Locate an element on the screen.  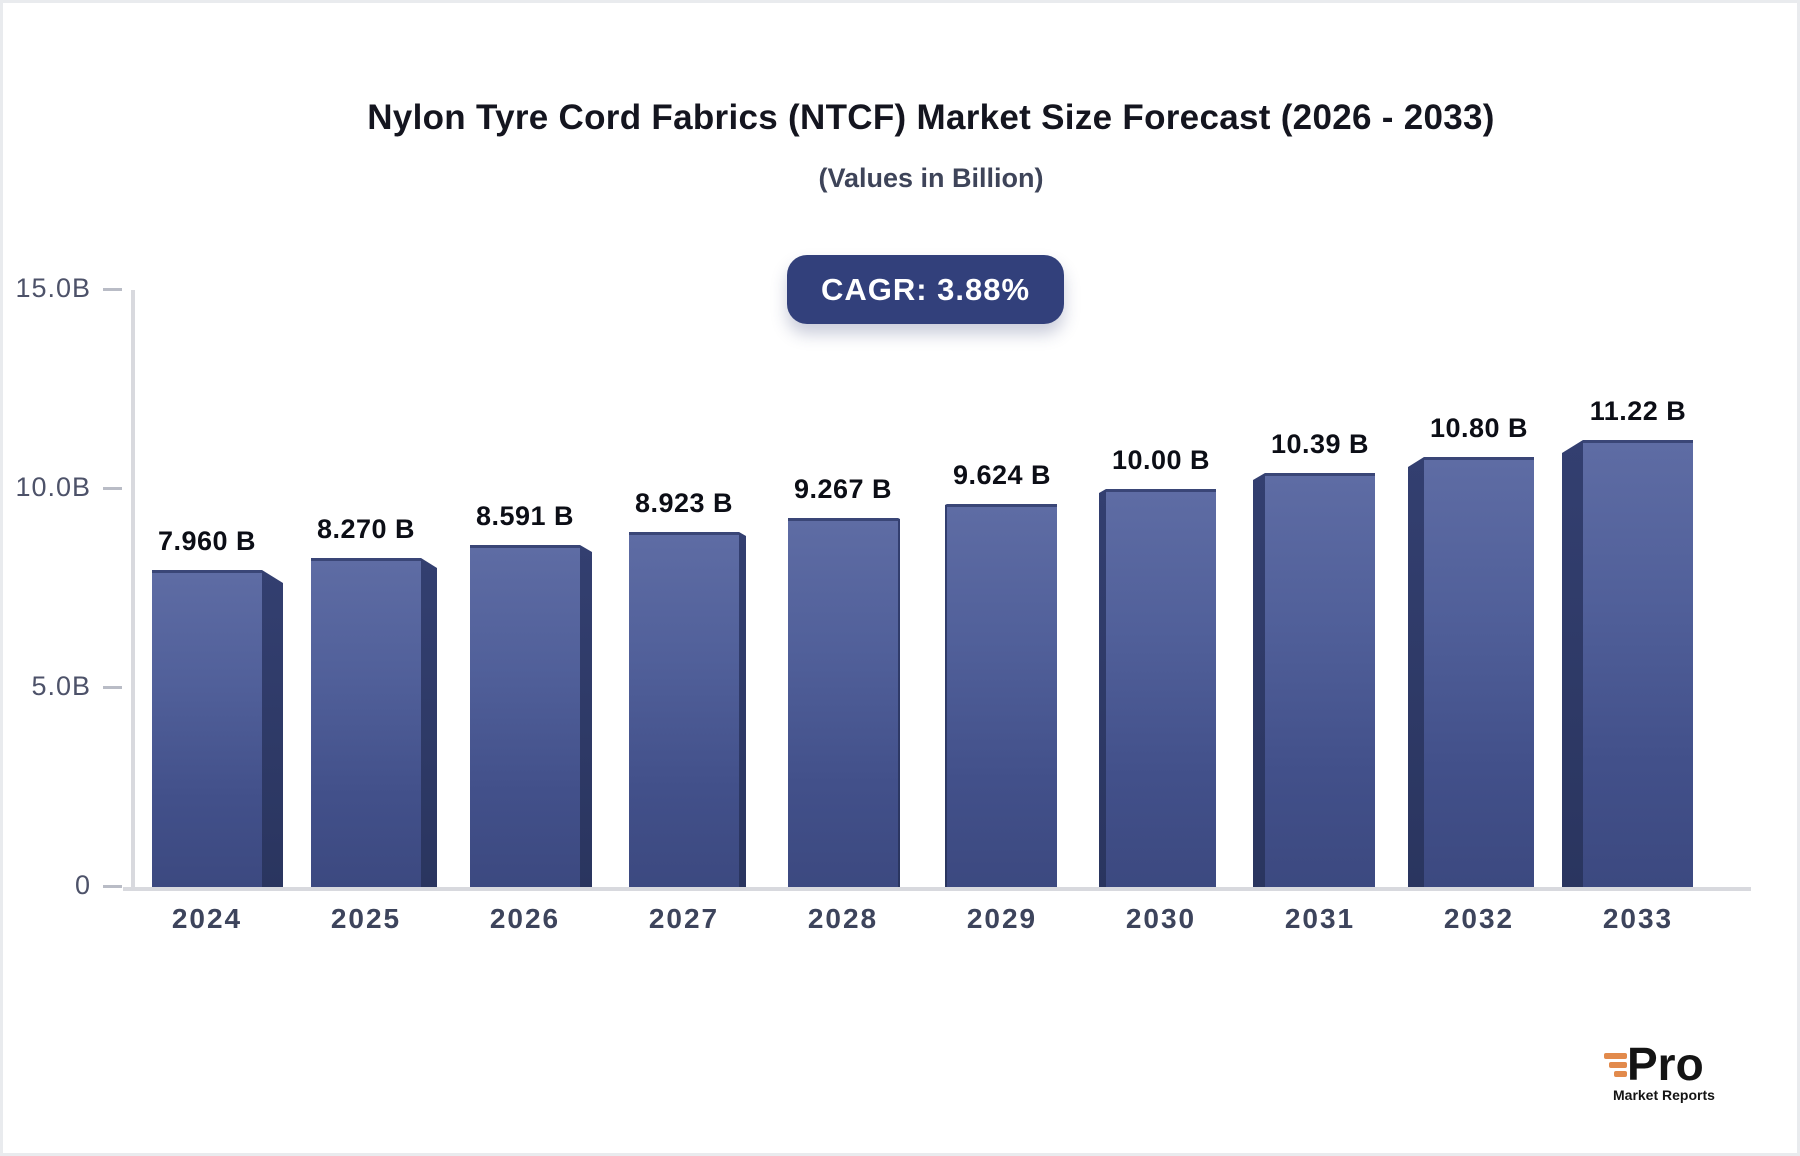
bar-2032 is located at coordinates (1479, 672).